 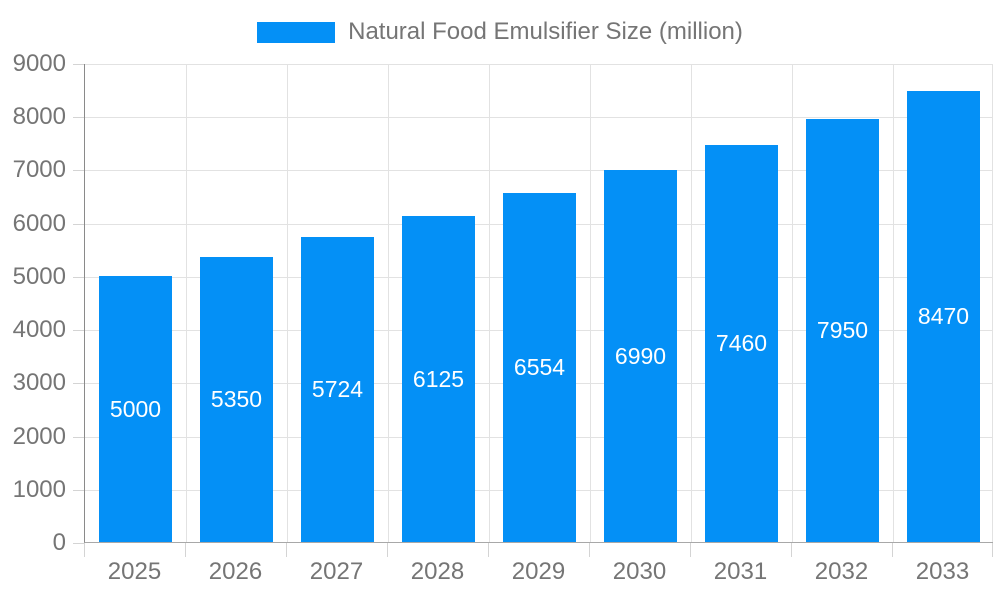 What do you see at coordinates (39, 170) in the screenshot?
I see `y-axis-tick-label: 7000` at bounding box center [39, 170].